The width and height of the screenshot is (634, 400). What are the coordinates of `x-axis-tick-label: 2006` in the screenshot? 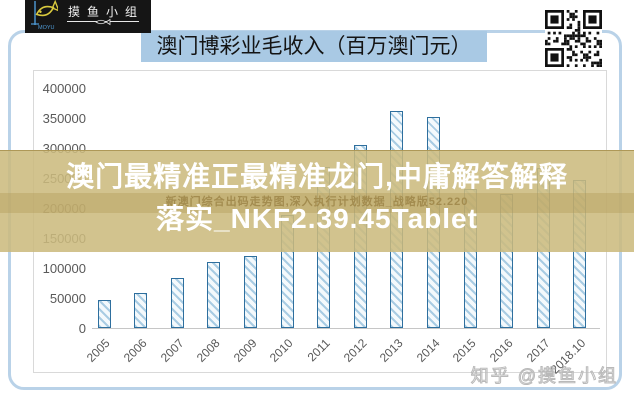 It's located at (135, 350).